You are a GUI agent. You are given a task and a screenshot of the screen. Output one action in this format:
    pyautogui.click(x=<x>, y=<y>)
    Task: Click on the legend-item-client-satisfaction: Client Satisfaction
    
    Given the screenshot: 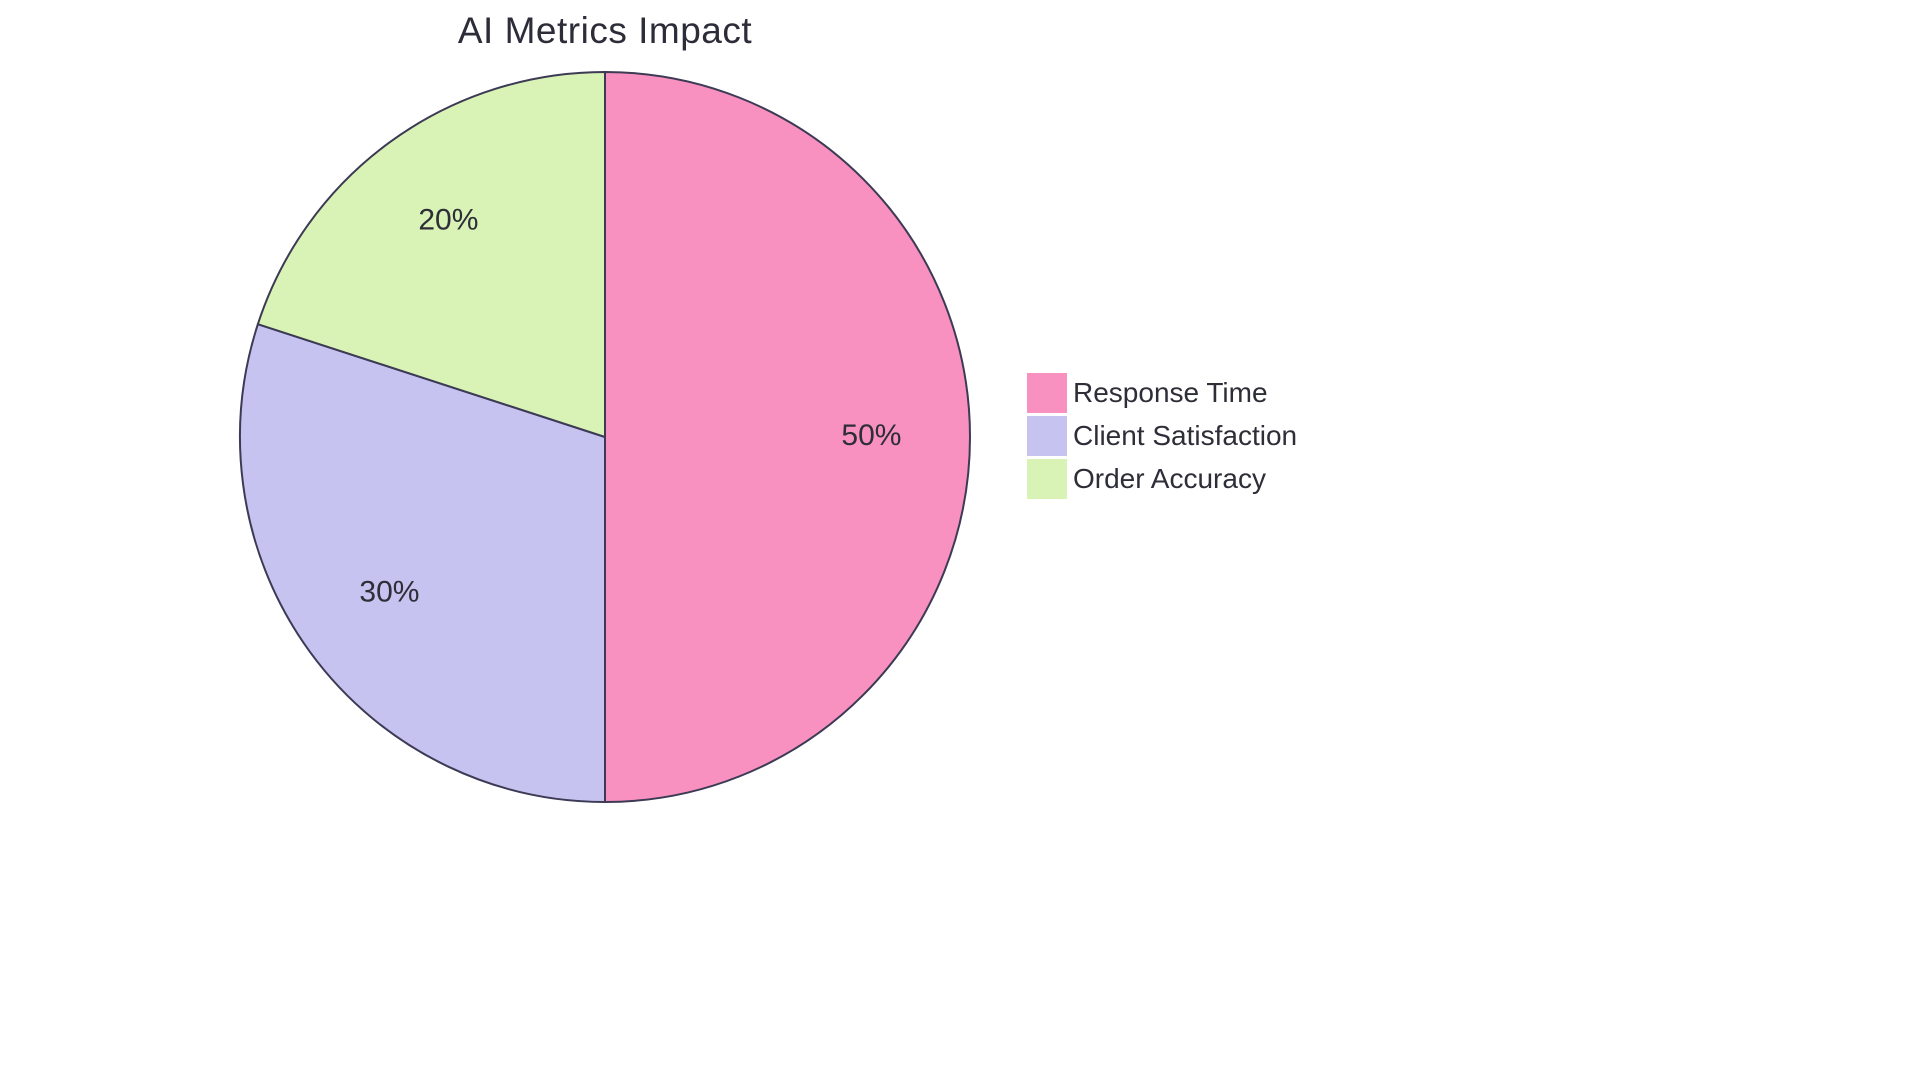 What is the action you would take?
    pyautogui.click(x=1162, y=436)
    